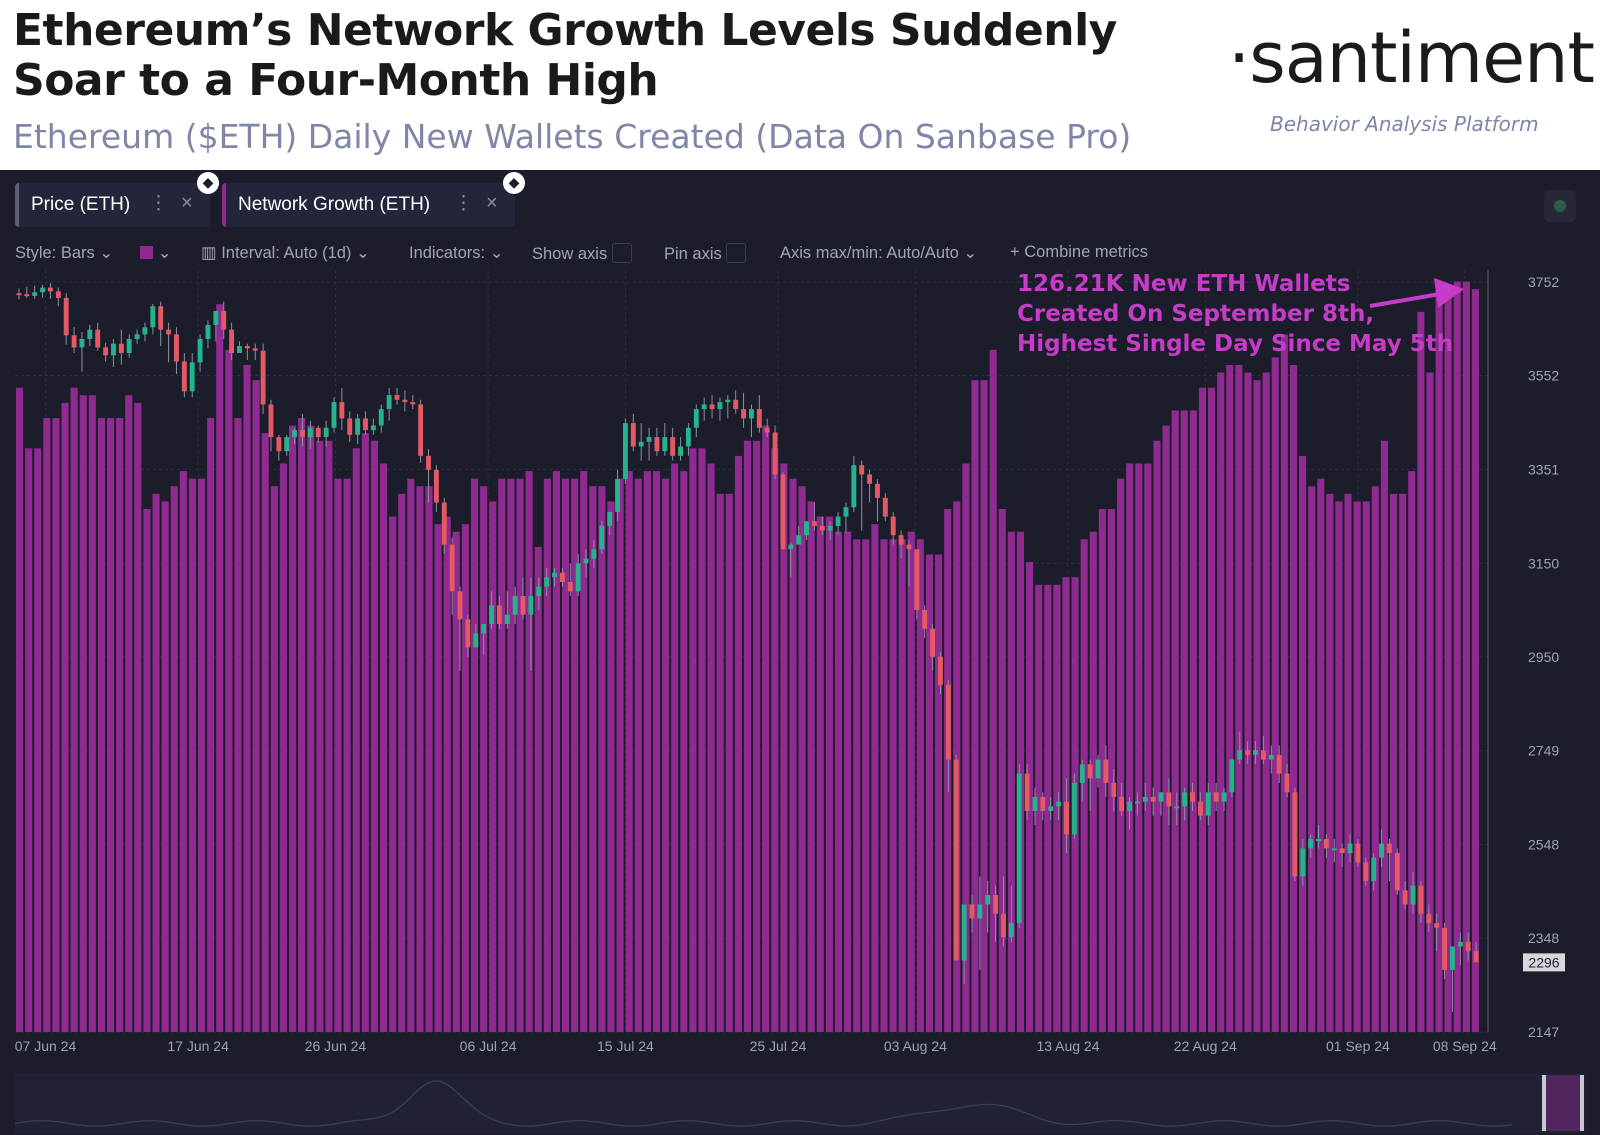 This screenshot has height=1135, width=1600. I want to click on axis-maxmin-dropdown: Axis max/min: Auto/Auto ⌄, so click(878, 253).